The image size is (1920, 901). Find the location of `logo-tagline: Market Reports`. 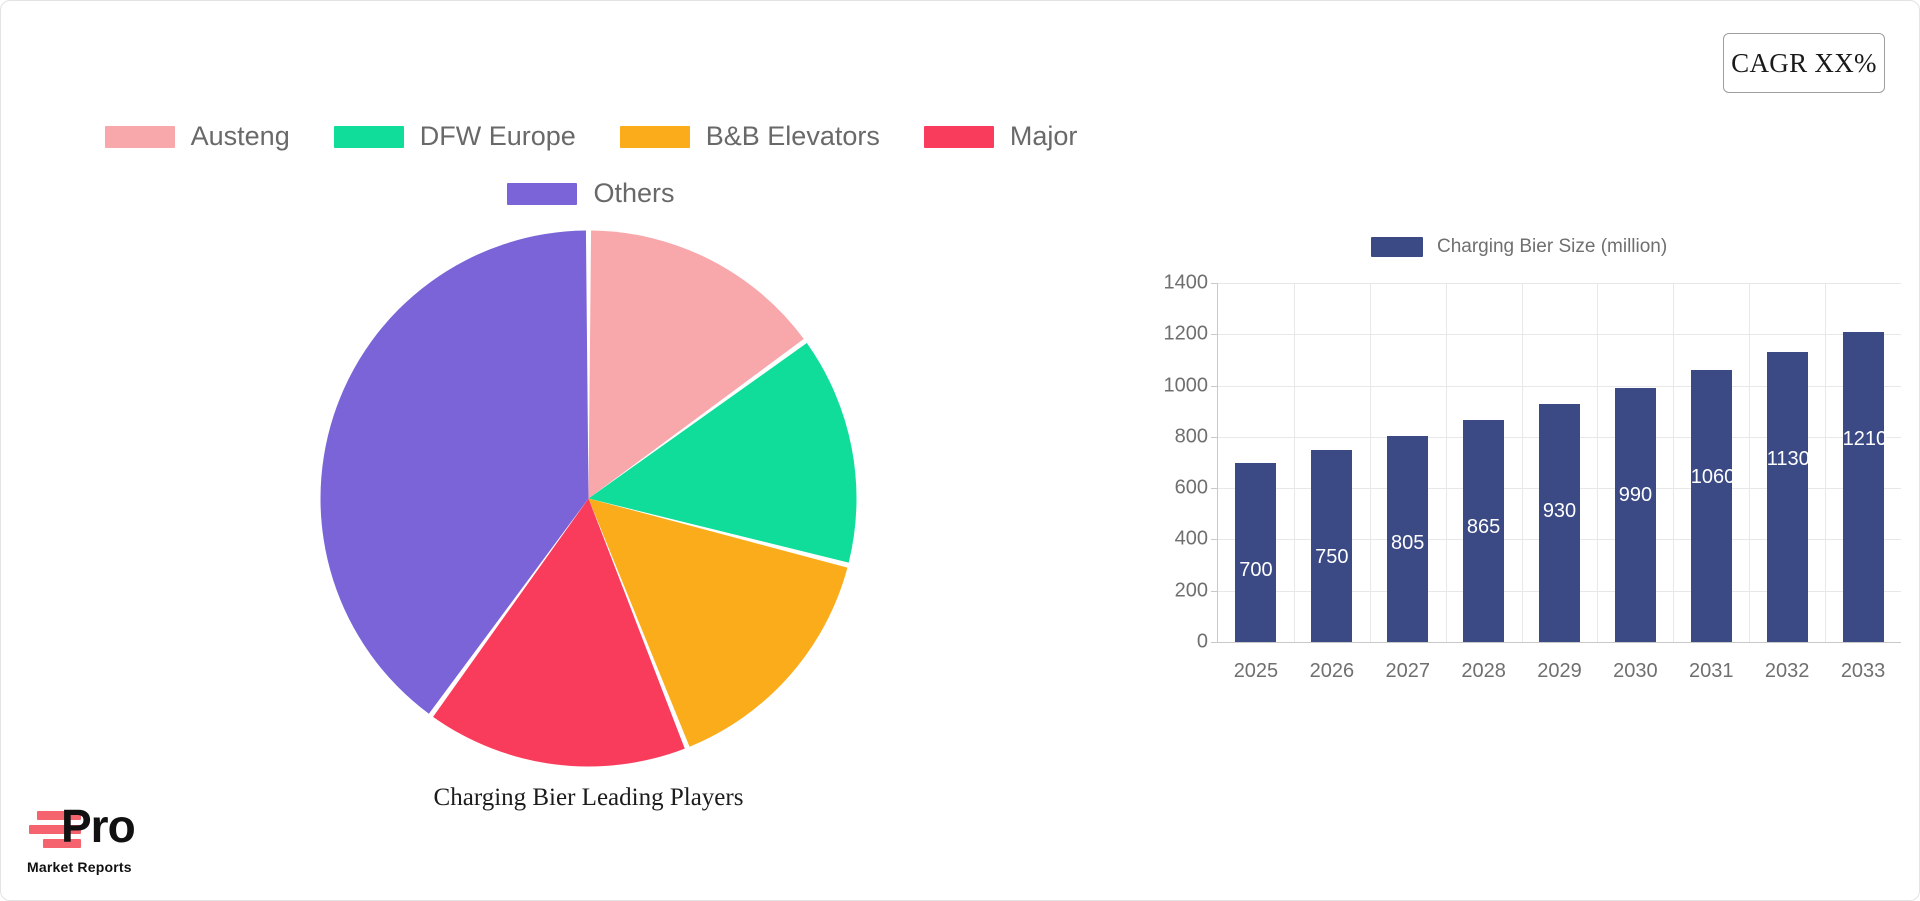

logo-tagline: Market Reports is located at coordinates (79, 867).